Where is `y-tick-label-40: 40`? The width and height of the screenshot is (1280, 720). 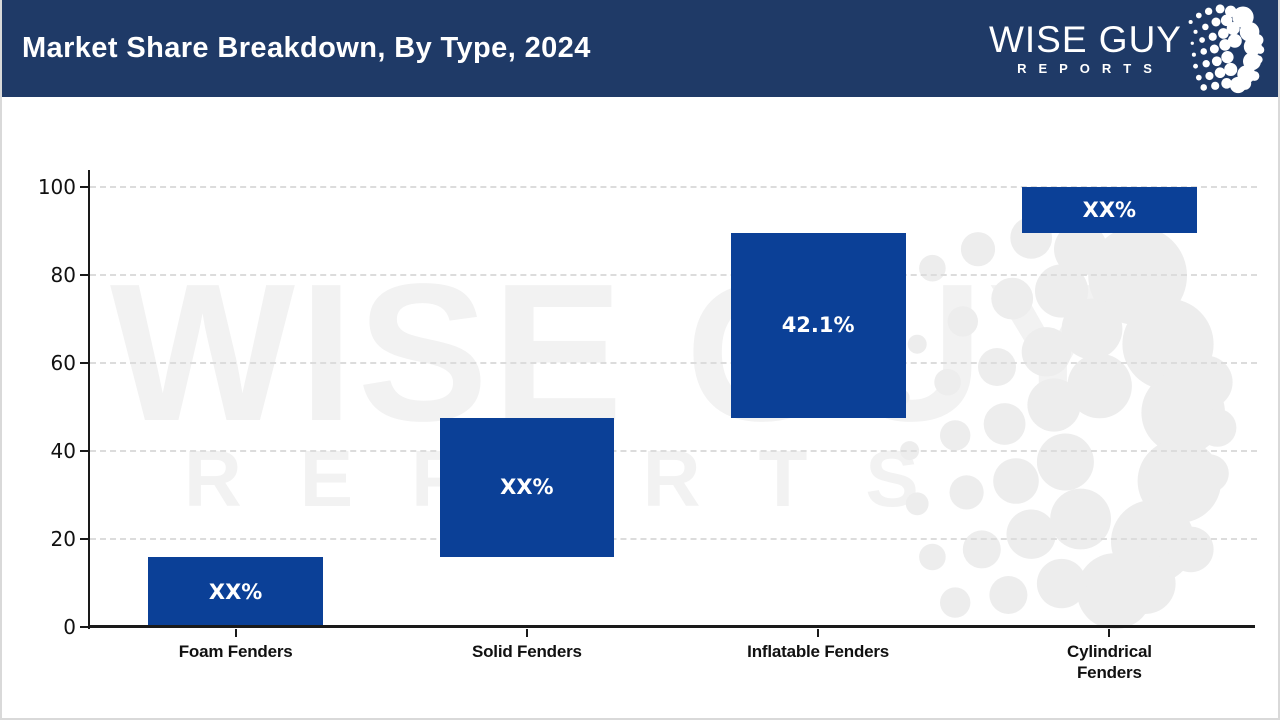
y-tick-label-40: 40 is located at coordinates (63, 451).